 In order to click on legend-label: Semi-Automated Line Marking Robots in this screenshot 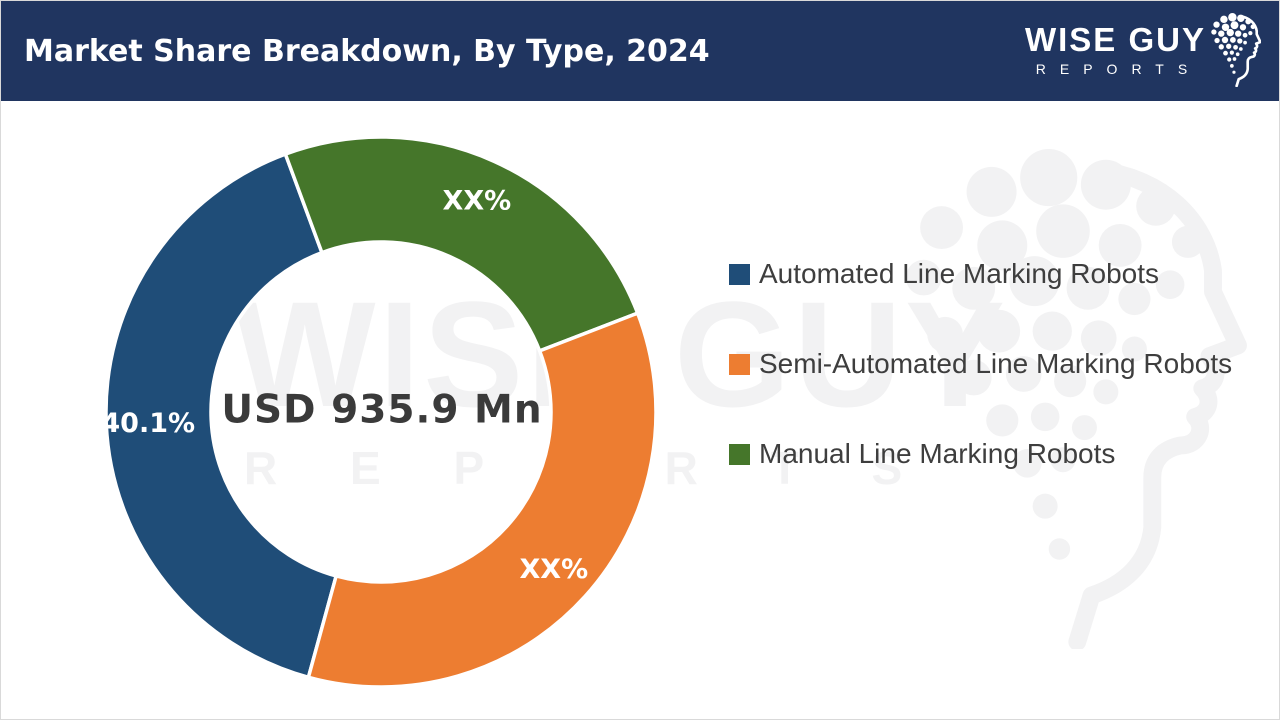, I will do `click(996, 363)`.